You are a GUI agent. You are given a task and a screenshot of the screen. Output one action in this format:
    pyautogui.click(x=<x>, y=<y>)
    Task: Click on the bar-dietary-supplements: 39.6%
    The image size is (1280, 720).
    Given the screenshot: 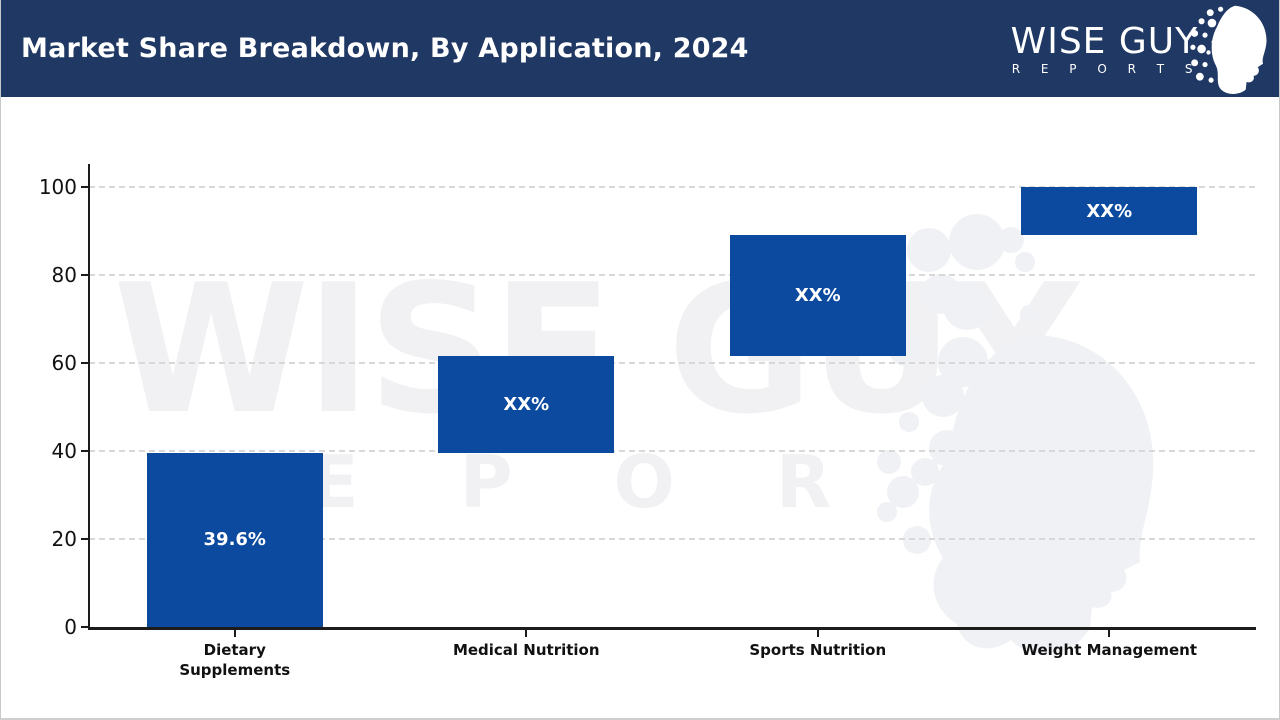 What is the action you would take?
    pyautogui.click(x=234, y=539)
    